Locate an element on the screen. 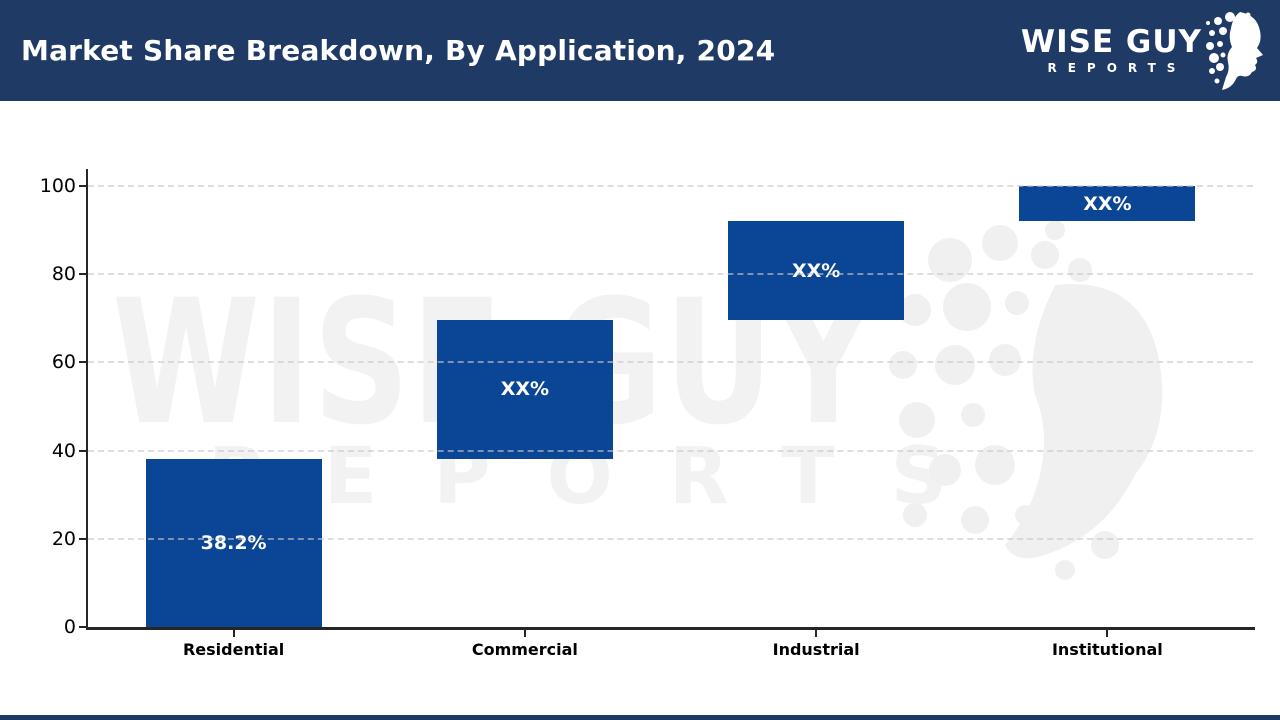  brand-logo-text: WISE GUY REPORTS is located at coordinates (1111, 50).